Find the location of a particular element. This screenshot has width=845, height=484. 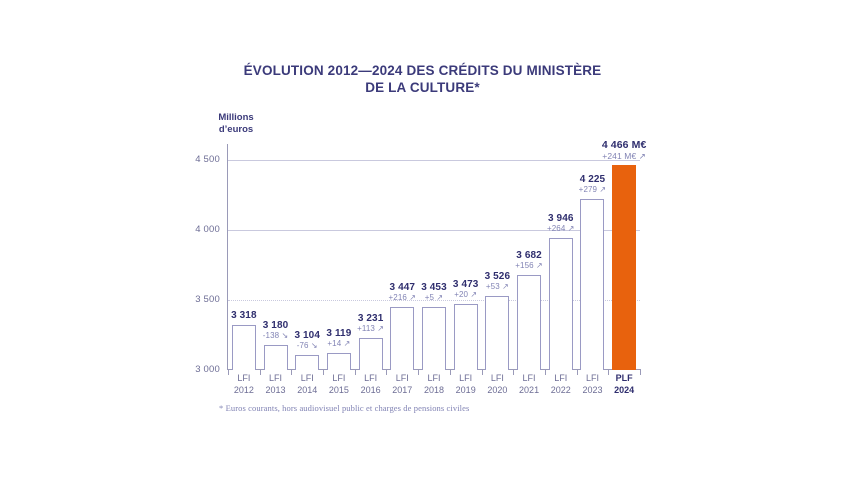

bar-label-group: 3 119 +14 ↗ is located at coordinates (339, 338).